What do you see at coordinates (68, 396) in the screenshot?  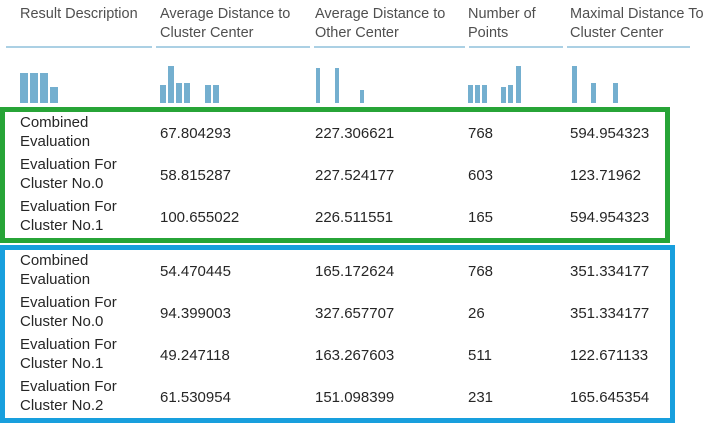 I see `row-label: Evaluation For Cluster No.2` at bounding box center [68, 396].